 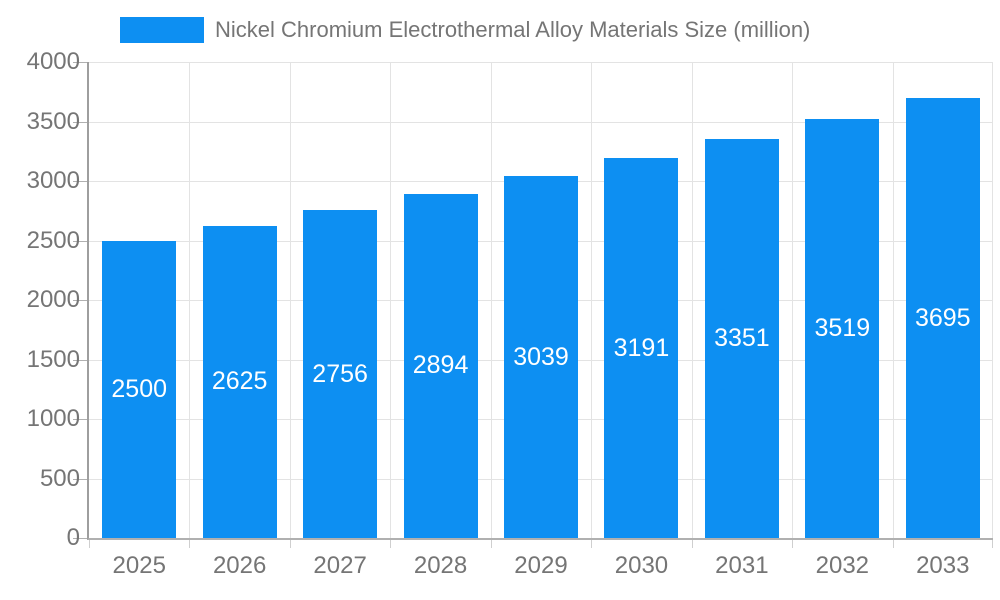 I want to click on bar-value-label: 3695, so click(x=942, y=317).